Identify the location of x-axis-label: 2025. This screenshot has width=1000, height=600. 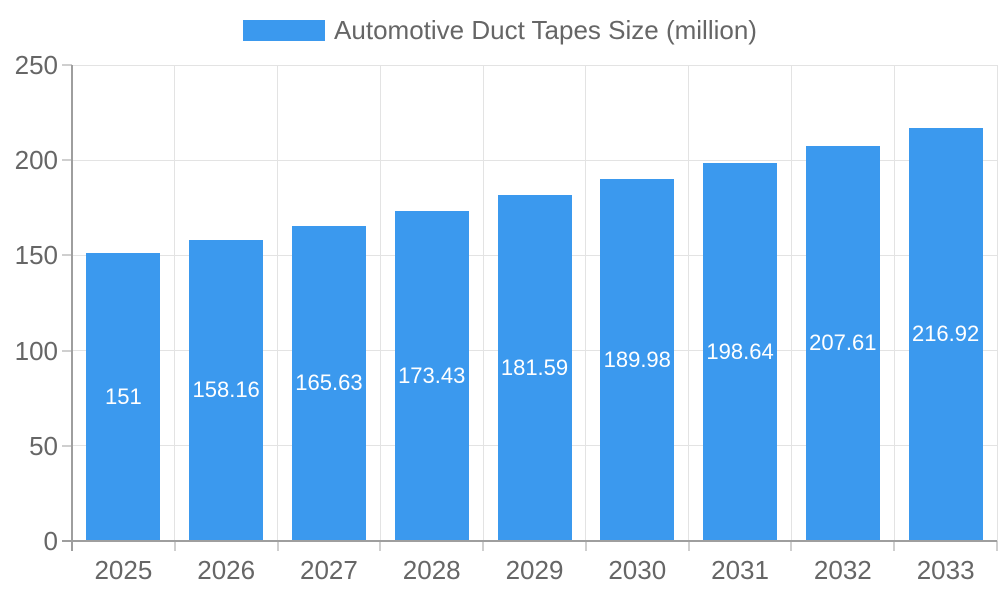
(123, 570).